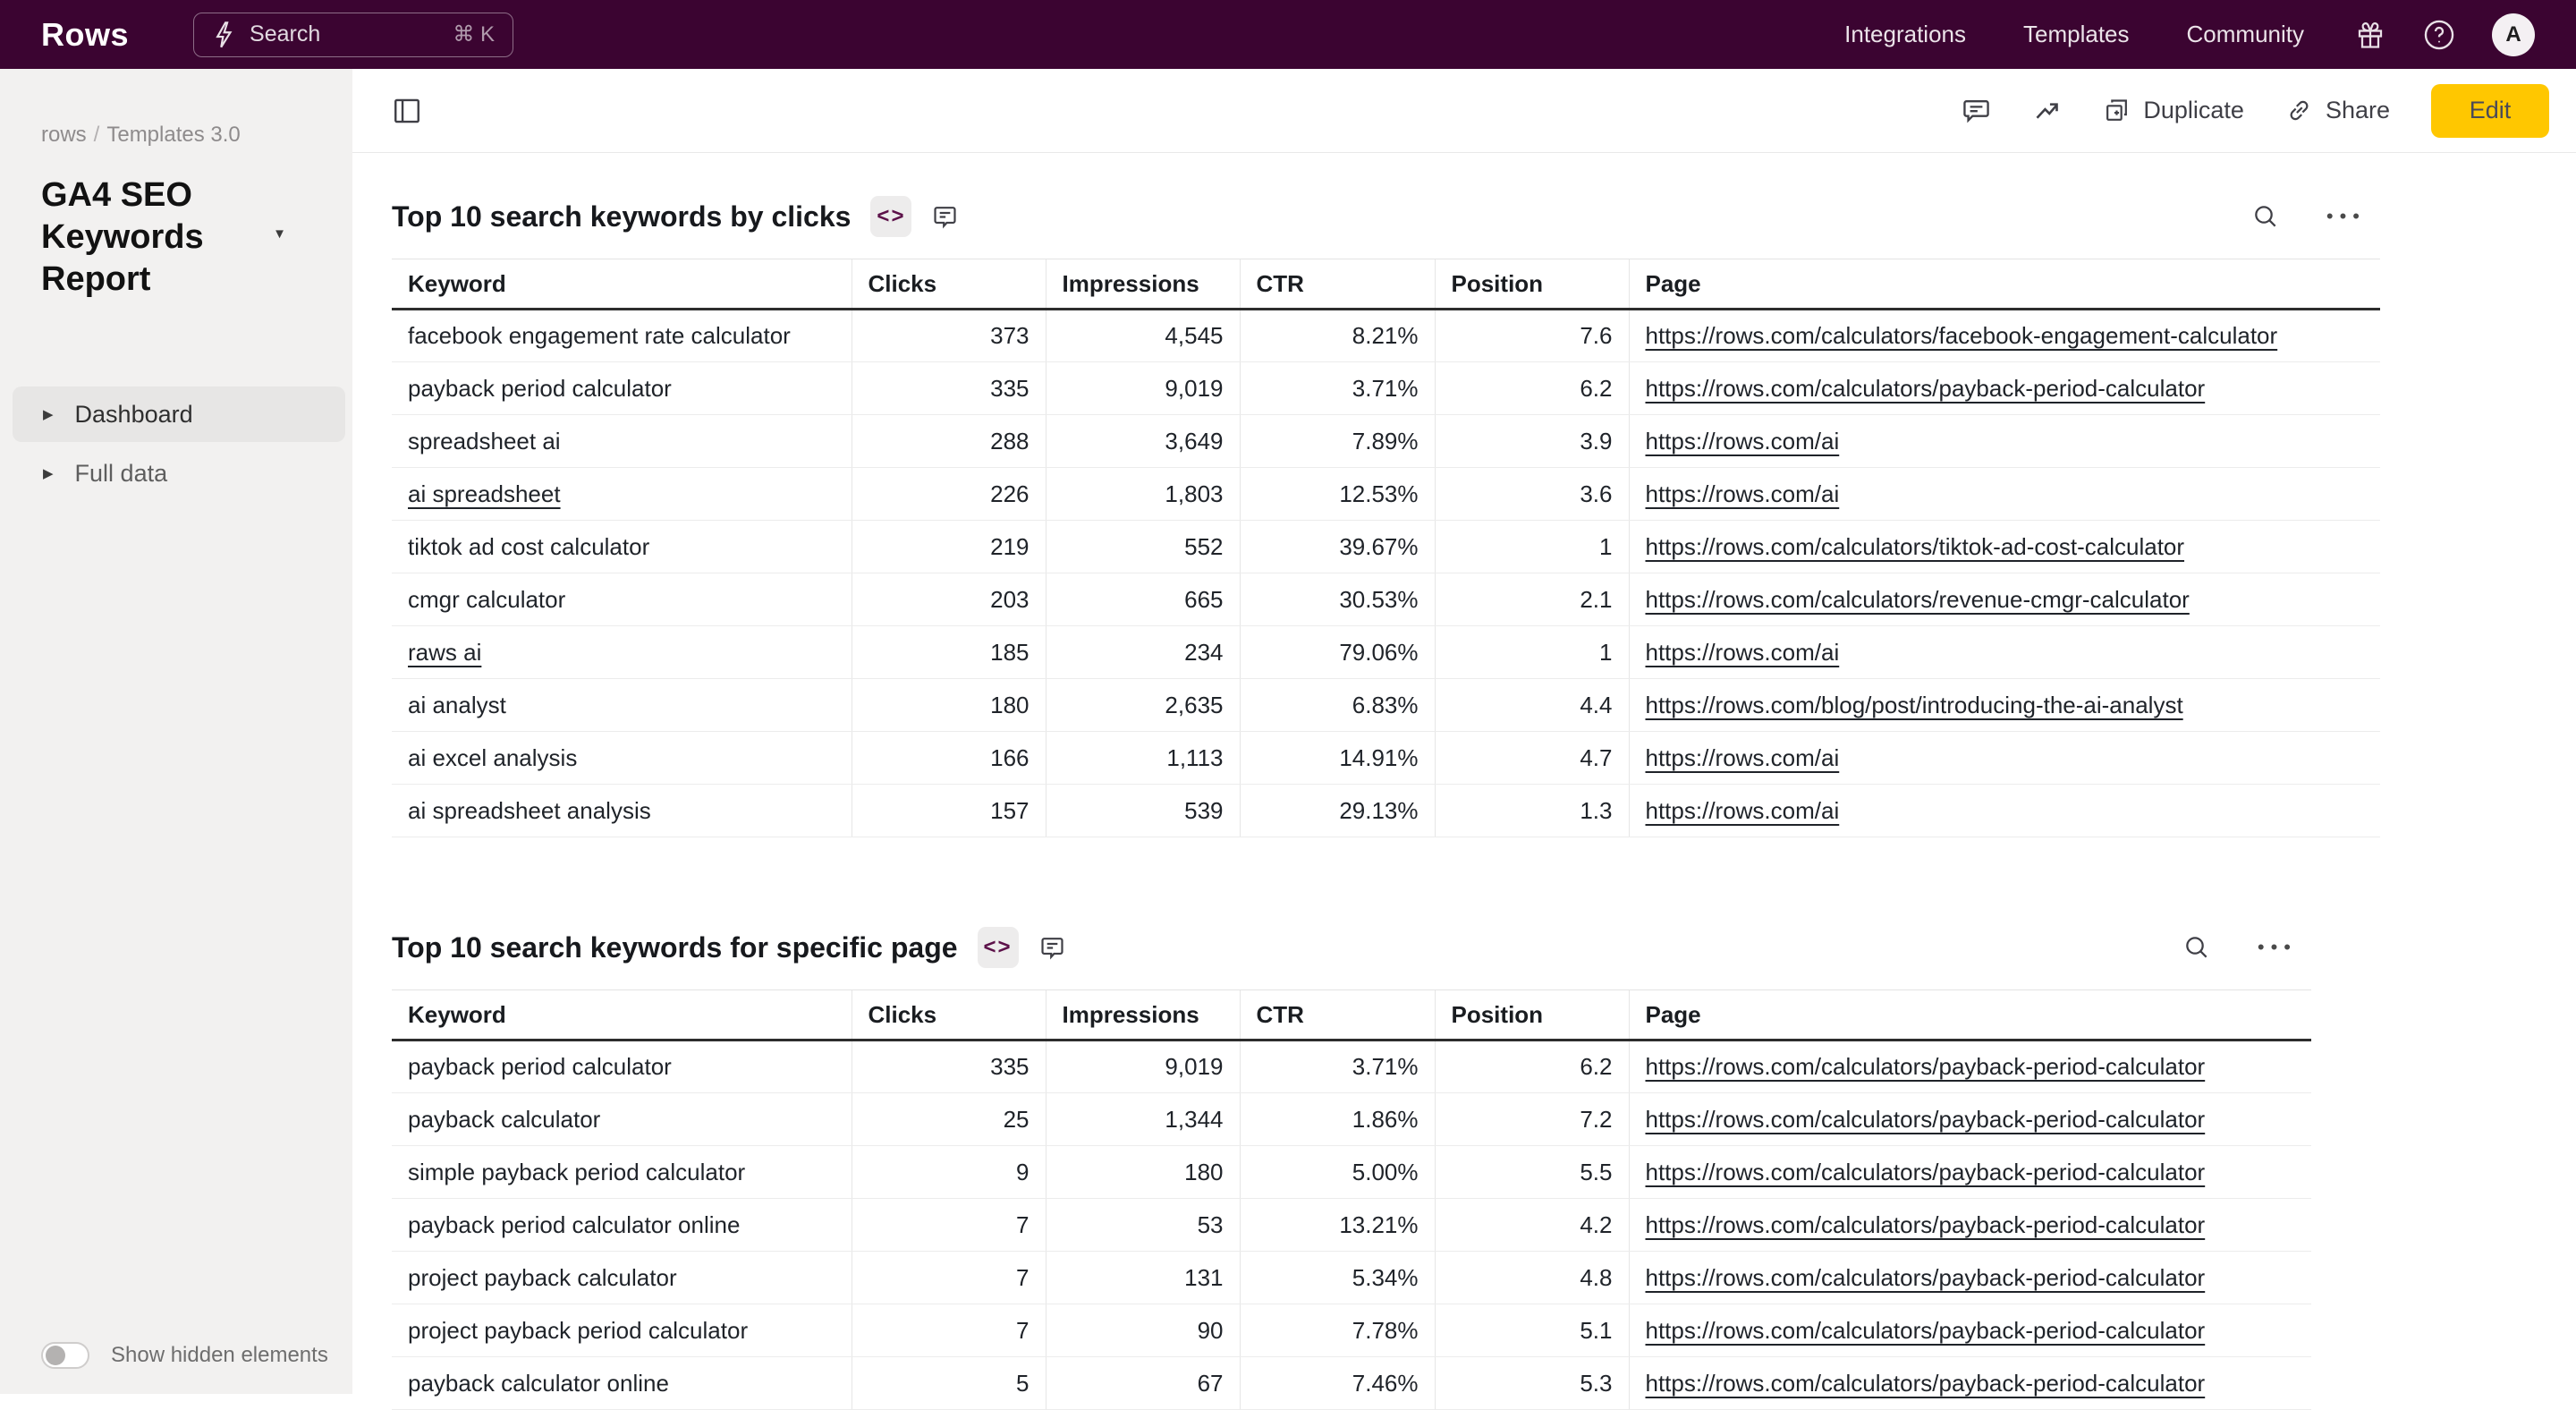 The width and height of the screenshot is (2576, 1410). I want to click on search-placeholder: Search, so click(285, 34).